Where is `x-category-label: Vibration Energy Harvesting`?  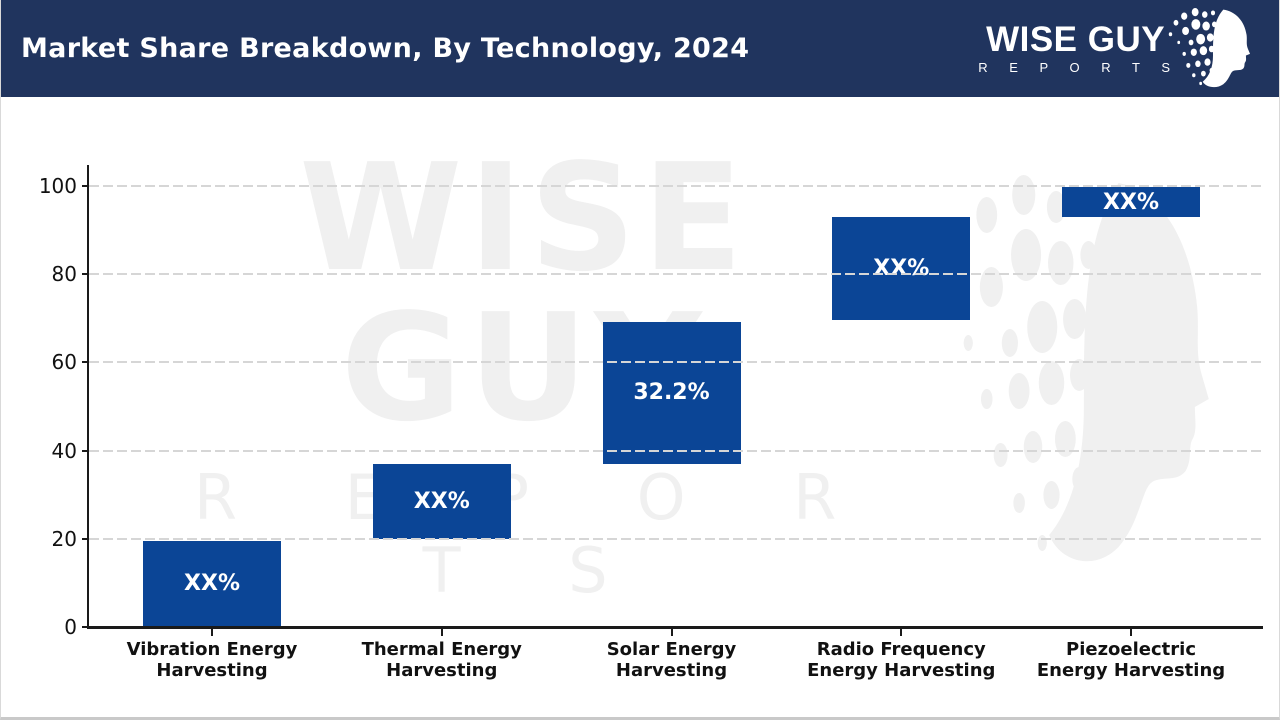 x-category-label: Vibration Energy Harvesting is located at coordinates (212, 660).